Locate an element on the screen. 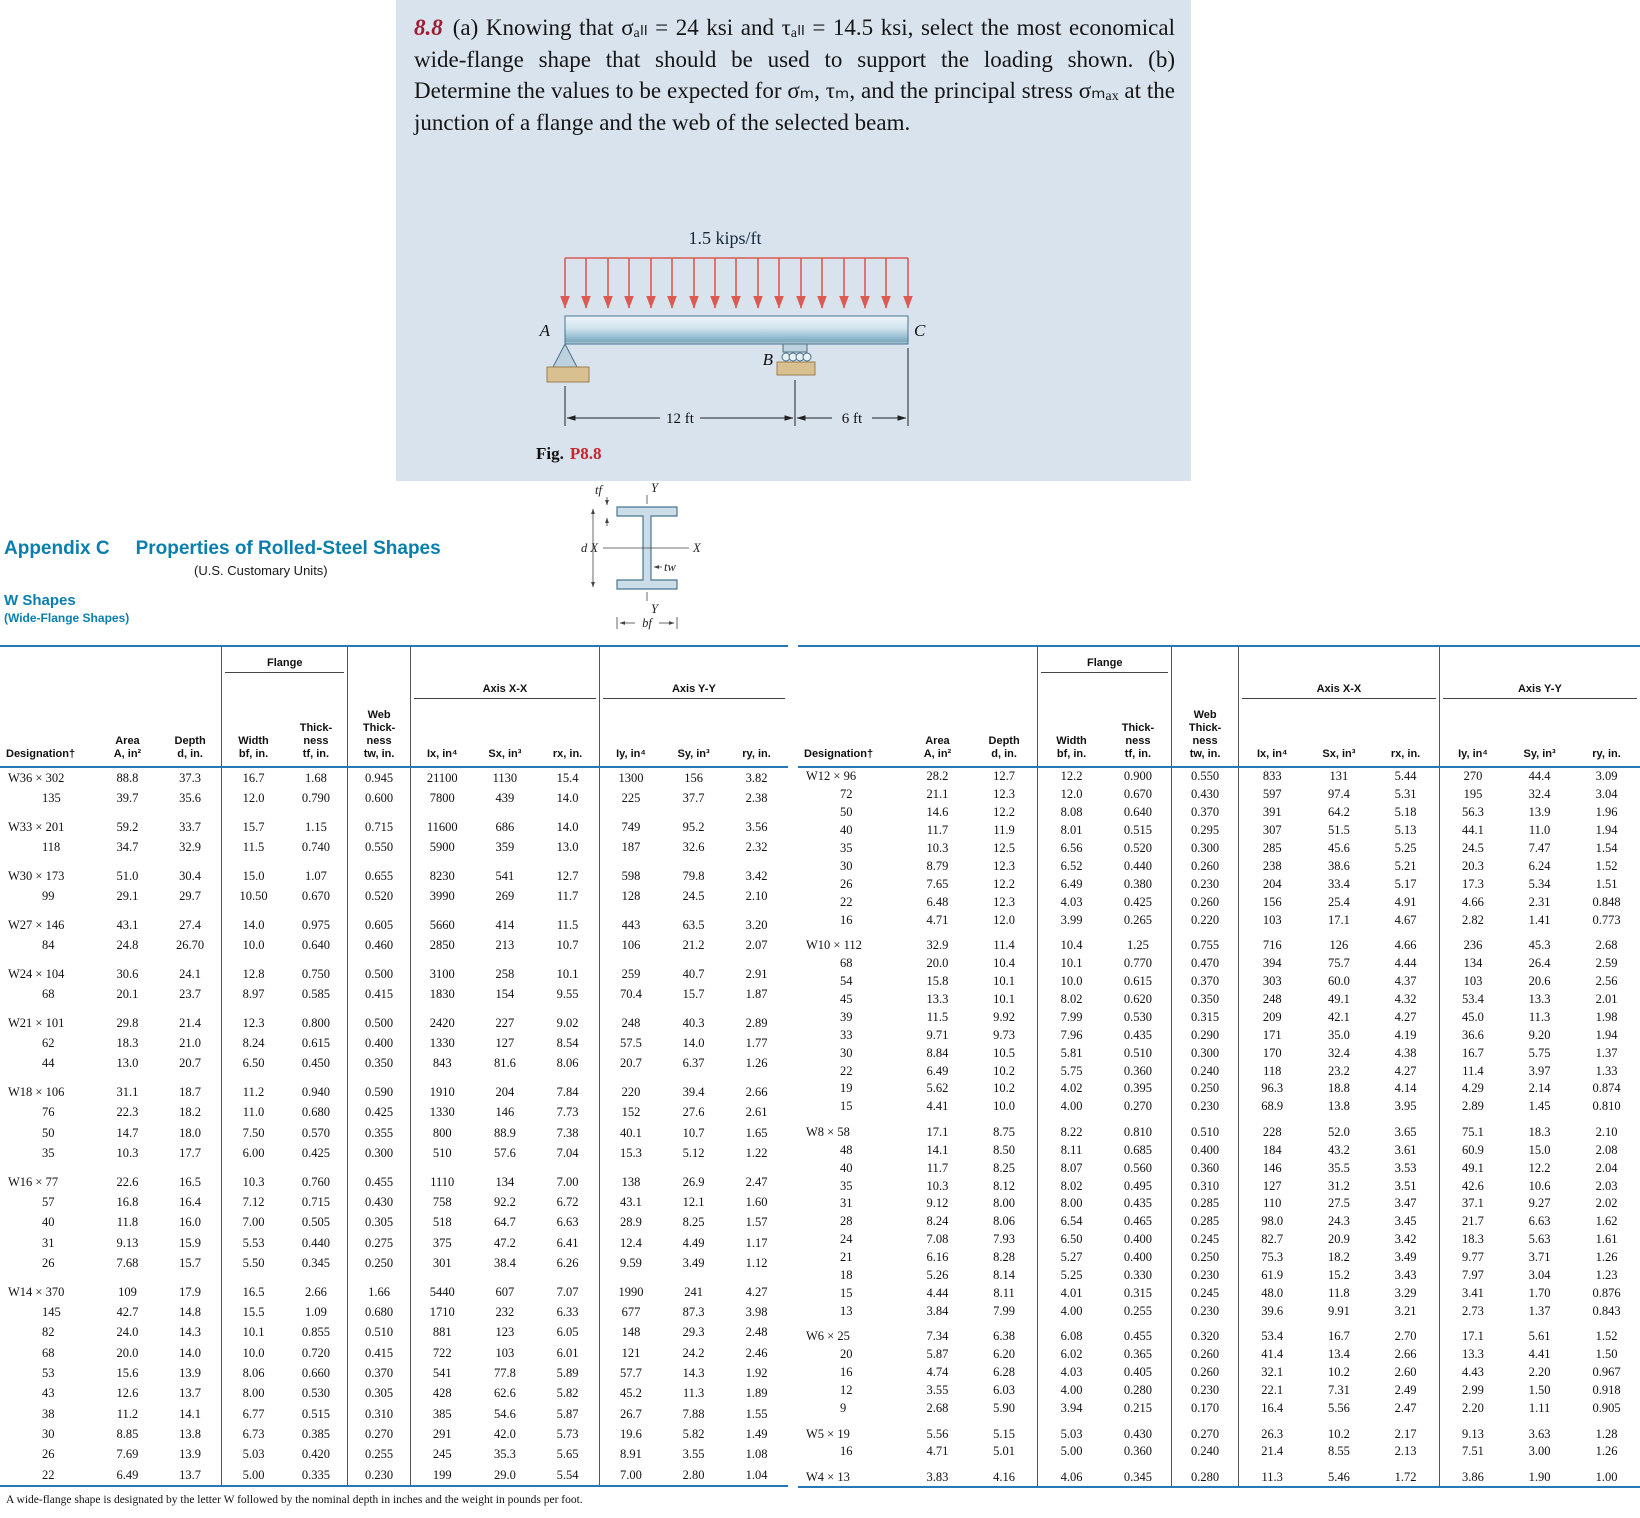 The height and width of the screenshot is (1518, 1640). value-cell: 28.2 is located at coordinates (937, 776).